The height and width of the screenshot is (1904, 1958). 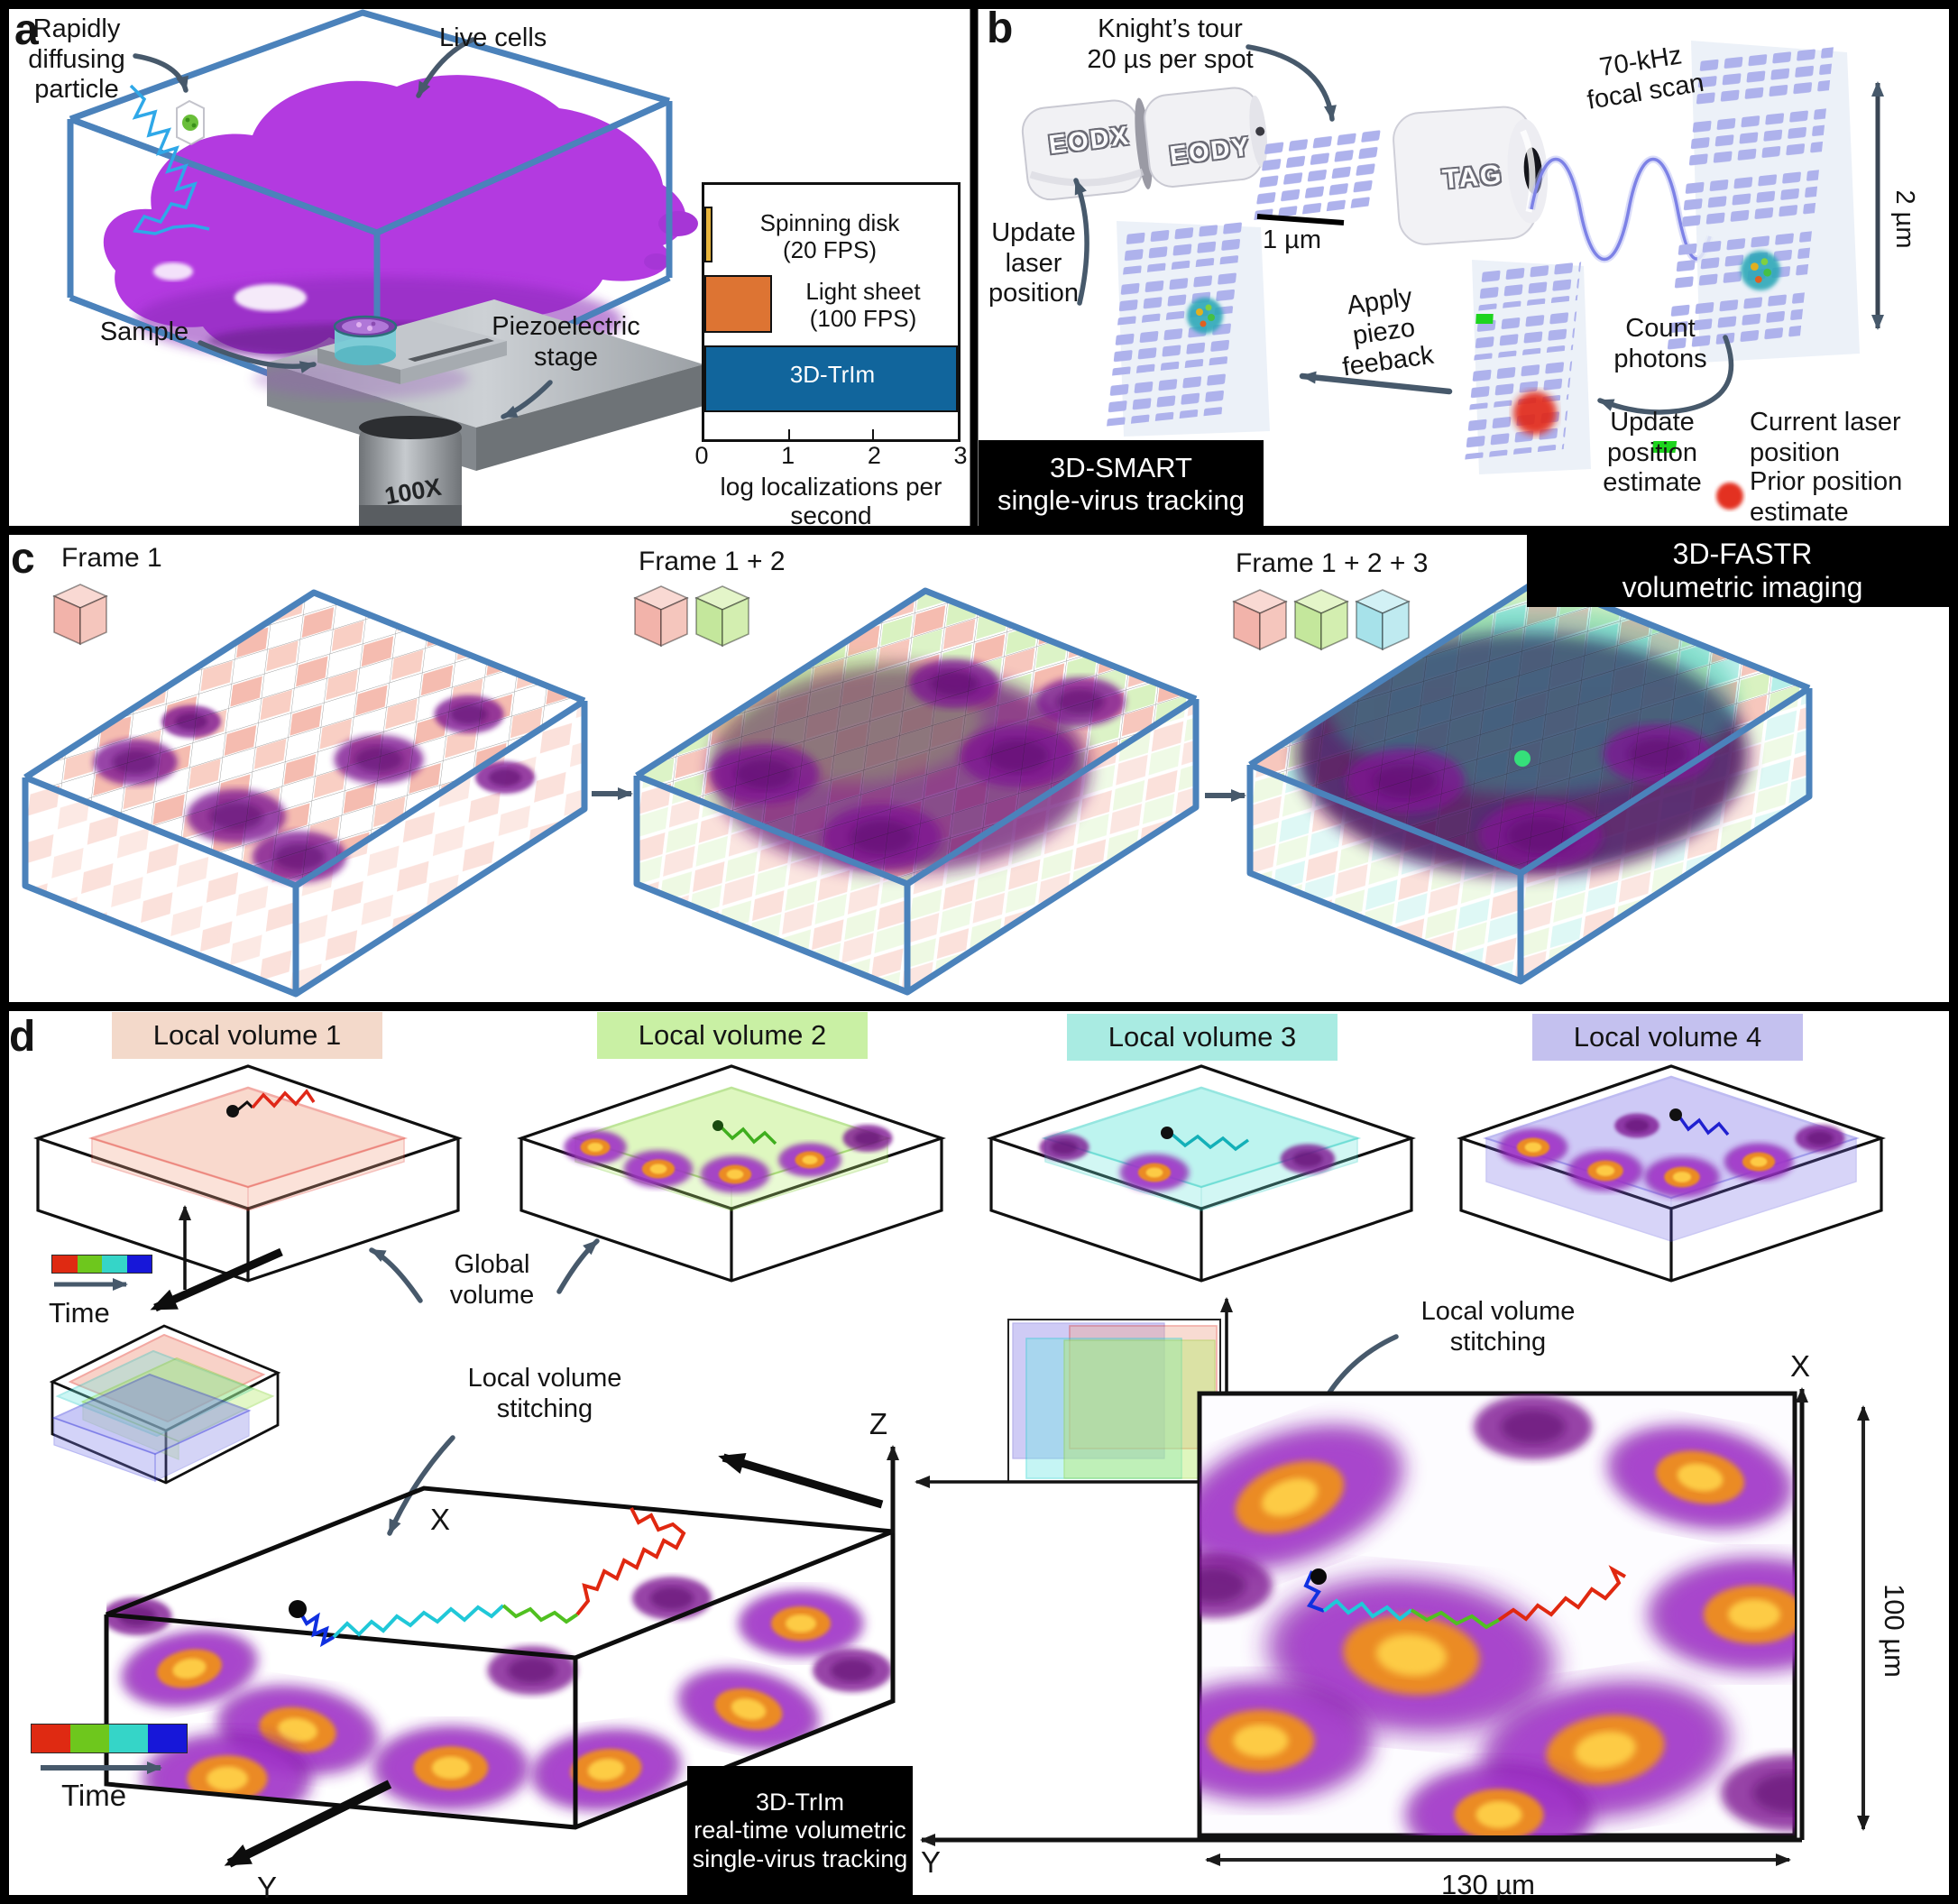 I want to click on eod-deflectors, so click(x=1144, y=144).